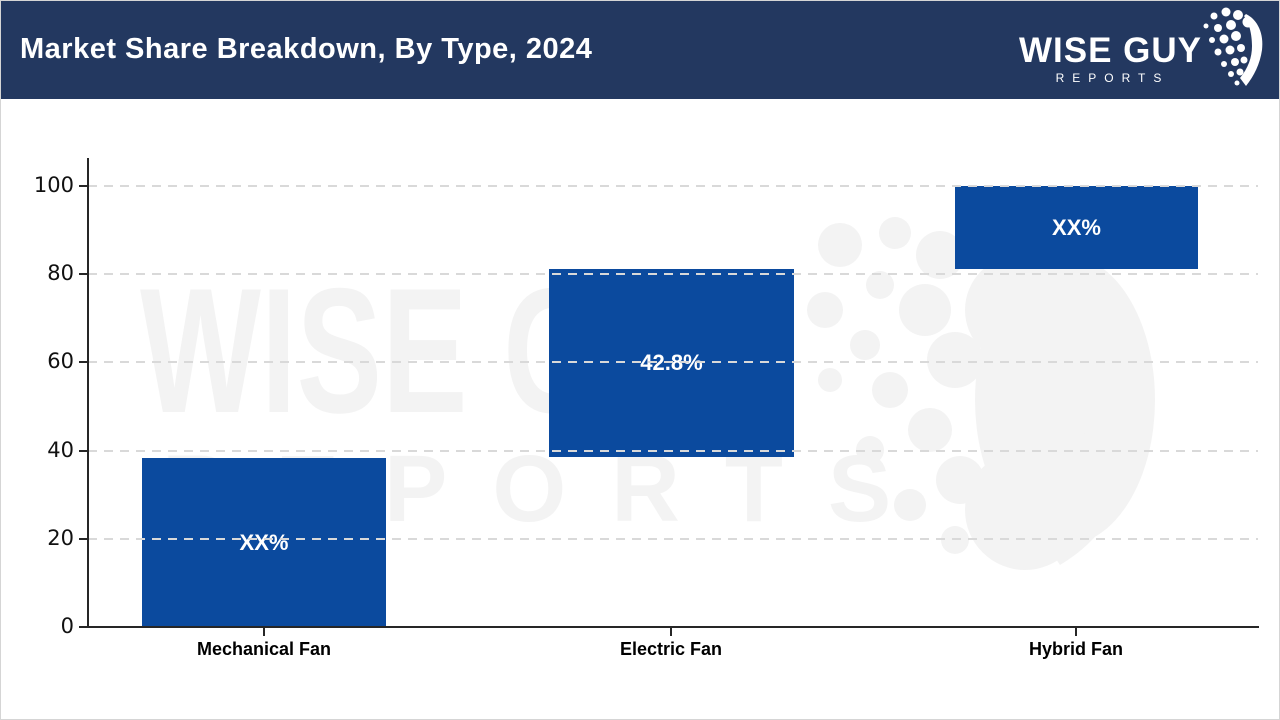 This screenshot has width=1280, height=720. What do you see at coordinates (60, 538) in the screenshot?
I see `y-tick-label: 20` at bounding box center [60, 538].